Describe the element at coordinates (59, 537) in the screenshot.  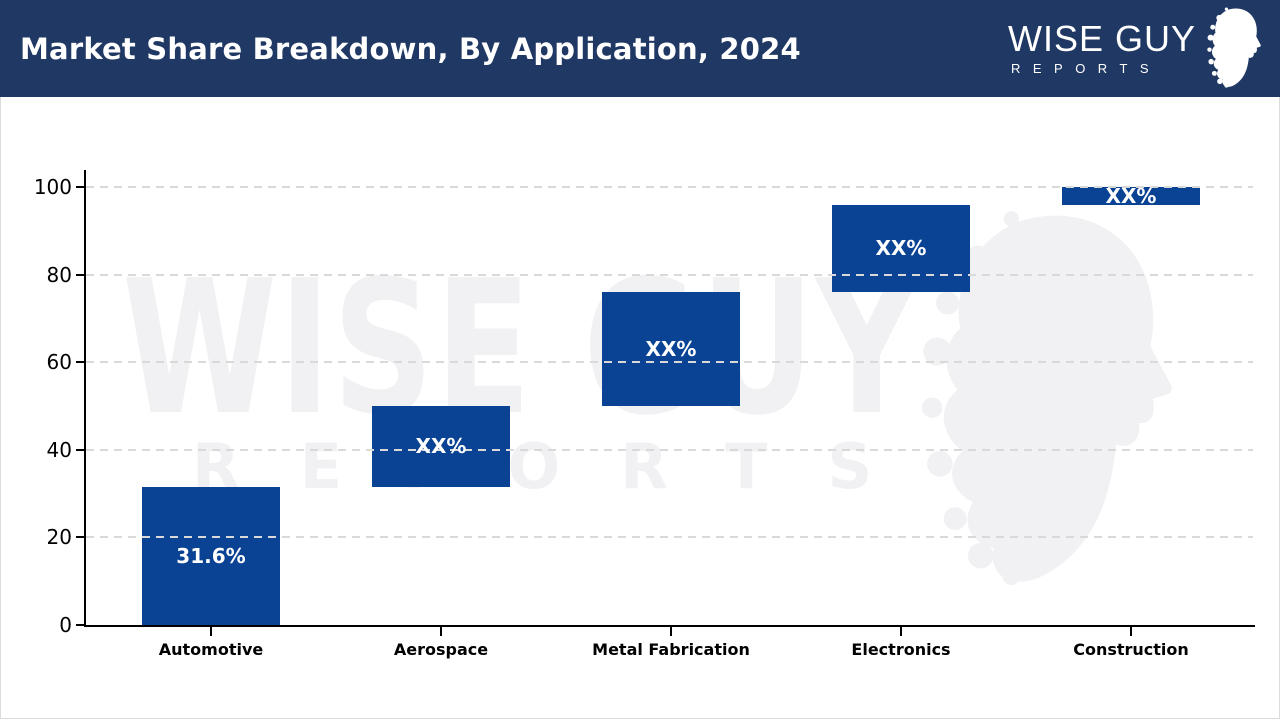
I see `y-tick-label-20: 20` at that location.